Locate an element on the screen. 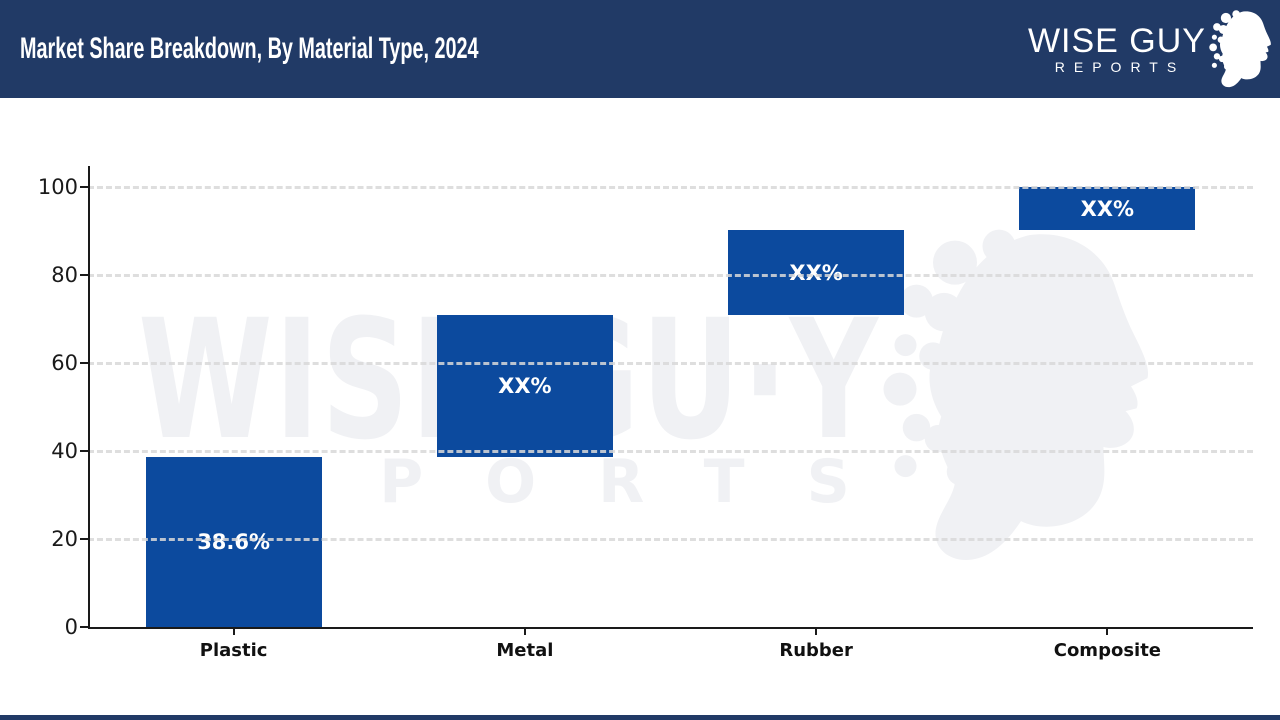  y-tick-label: 80 is located at coordinates (64, 275).